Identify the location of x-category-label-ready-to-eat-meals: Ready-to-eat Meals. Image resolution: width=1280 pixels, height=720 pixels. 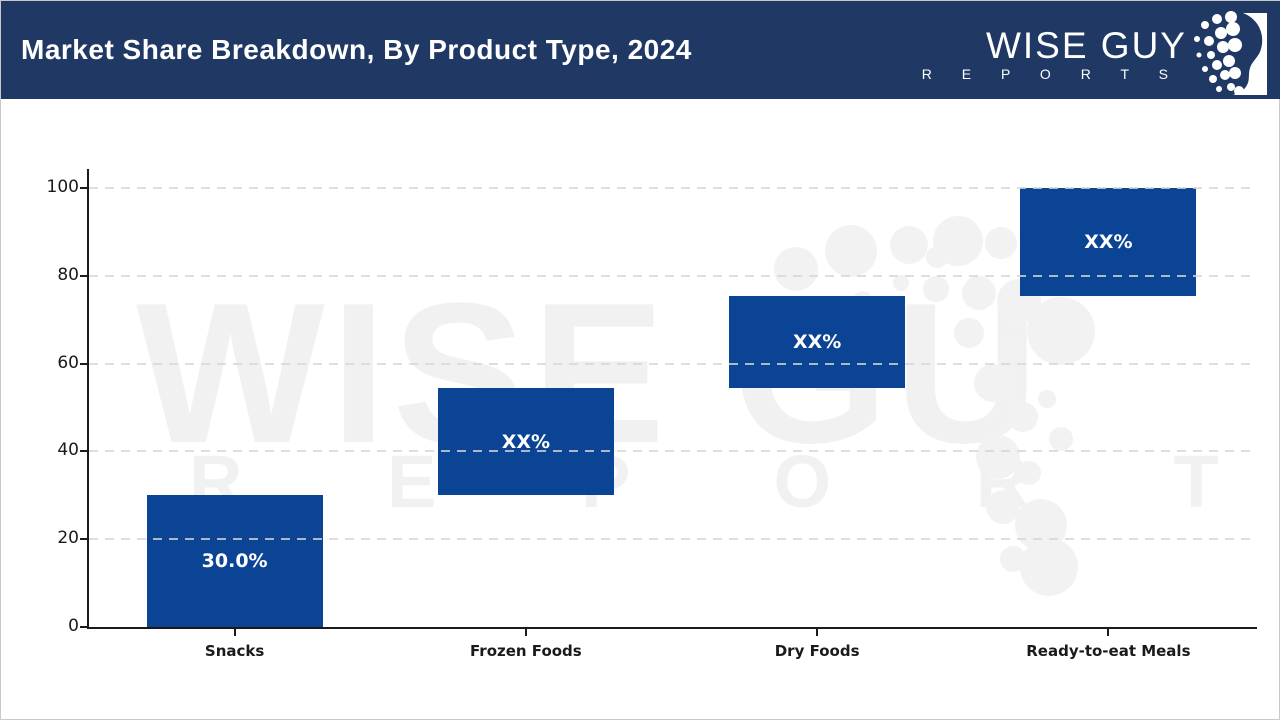
(1108, 651).